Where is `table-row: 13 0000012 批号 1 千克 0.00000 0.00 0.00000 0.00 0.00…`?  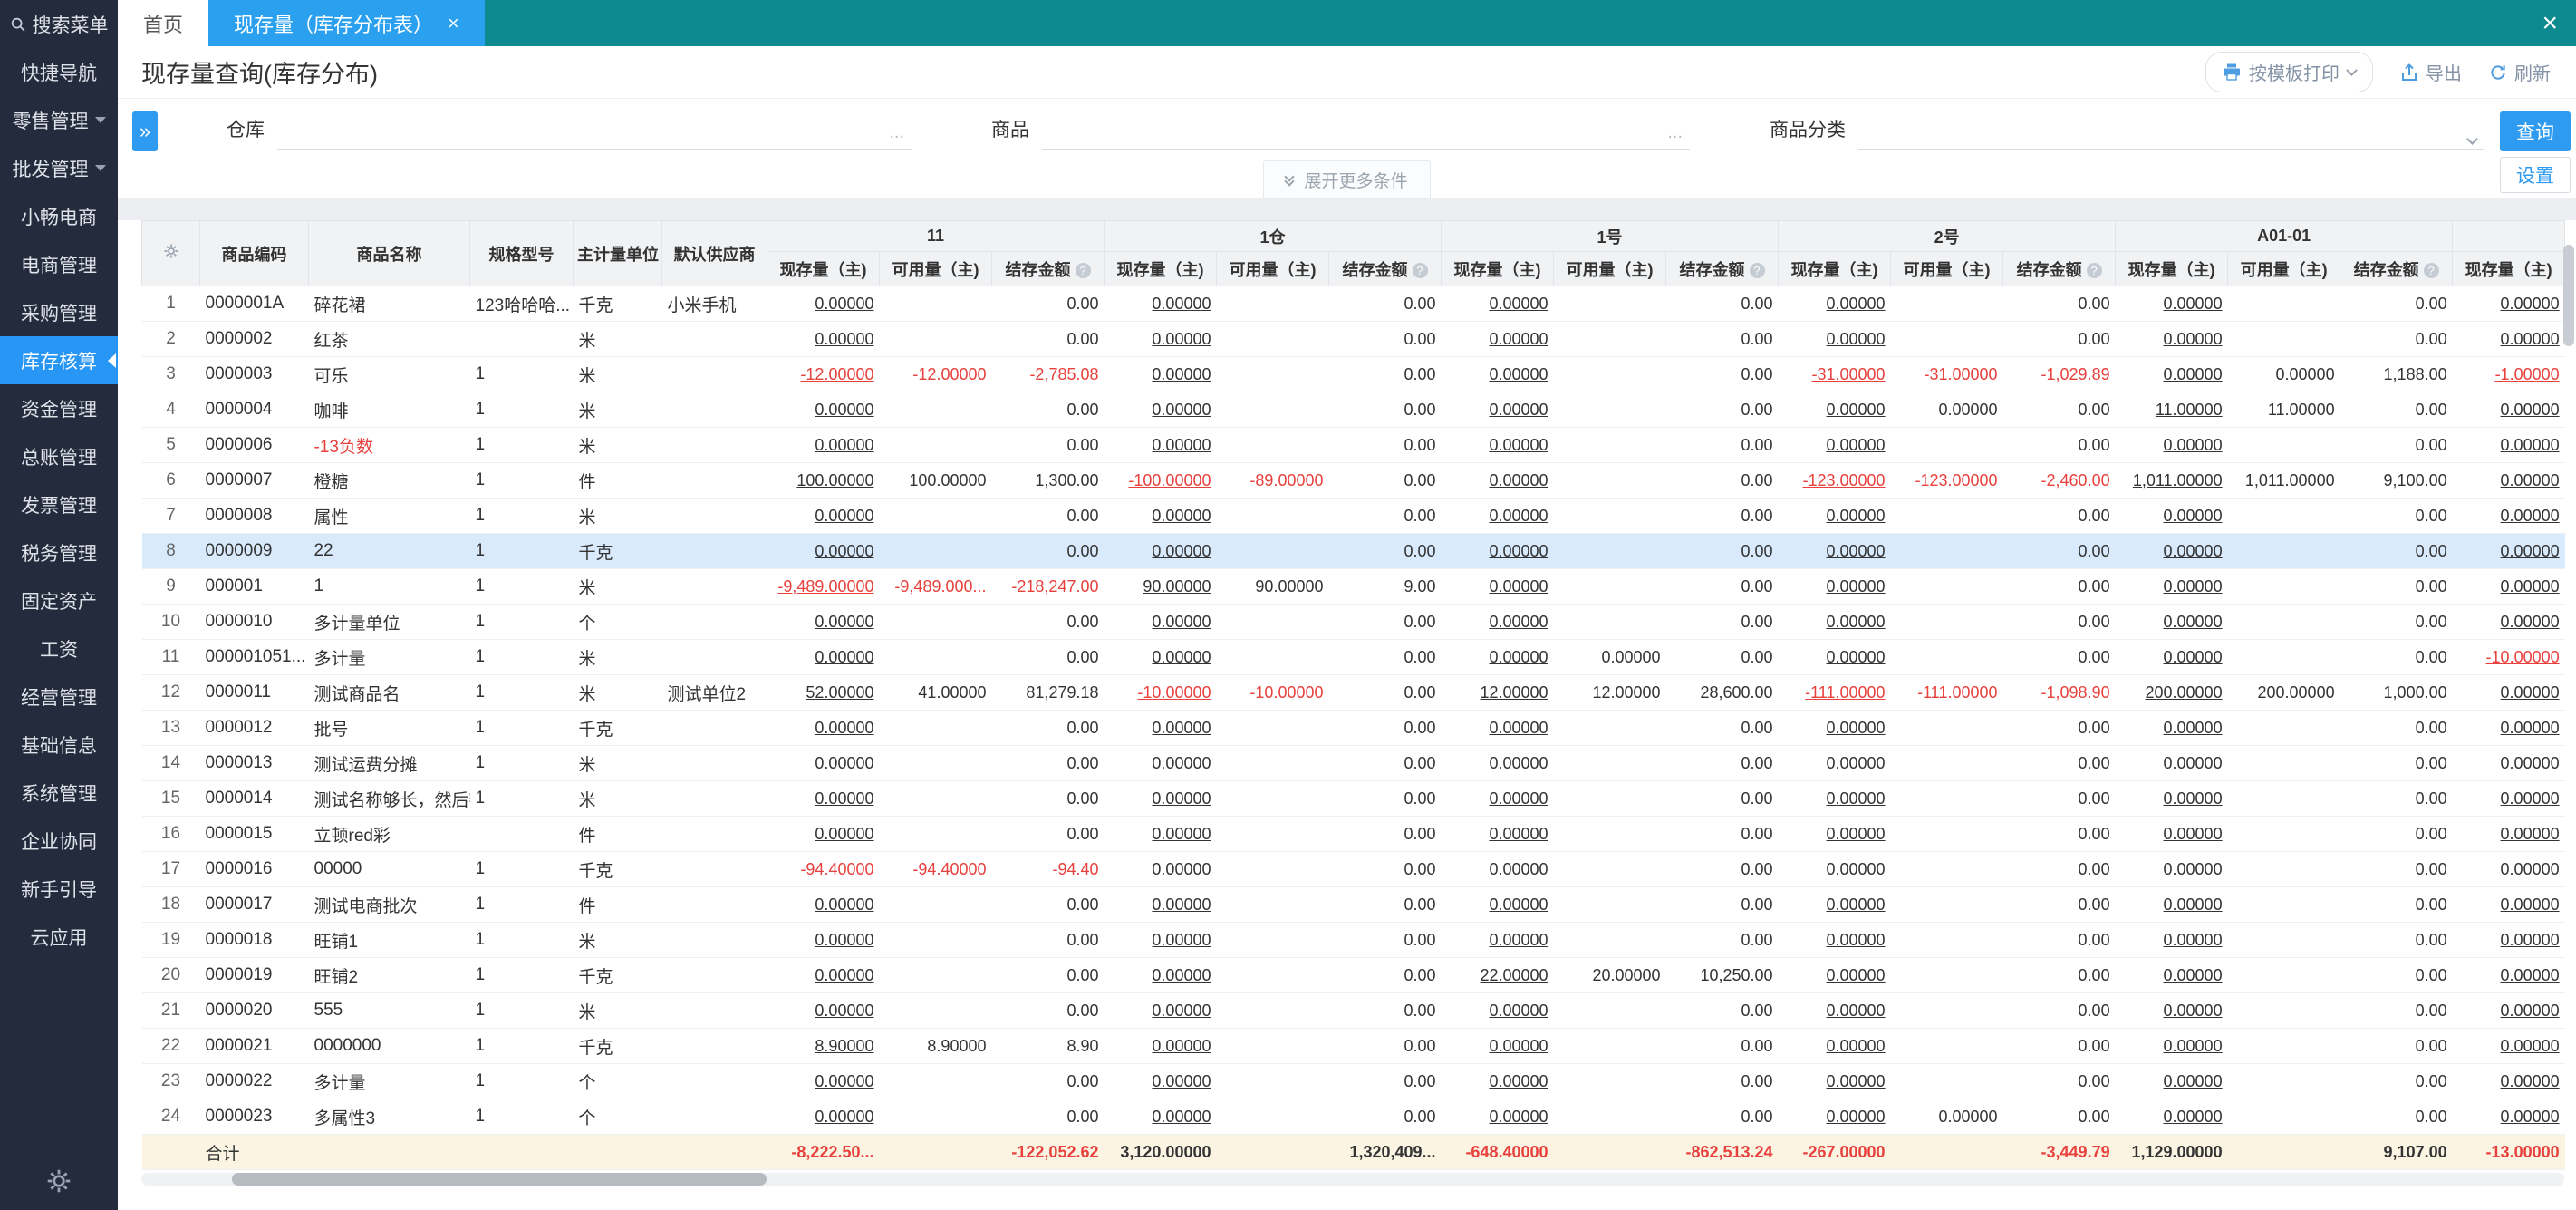 table-row: 13 0000012 批号 1 千克 0.00000 0.00 0.00000 0.00 0.00… is located at coordinates (1353, 728).